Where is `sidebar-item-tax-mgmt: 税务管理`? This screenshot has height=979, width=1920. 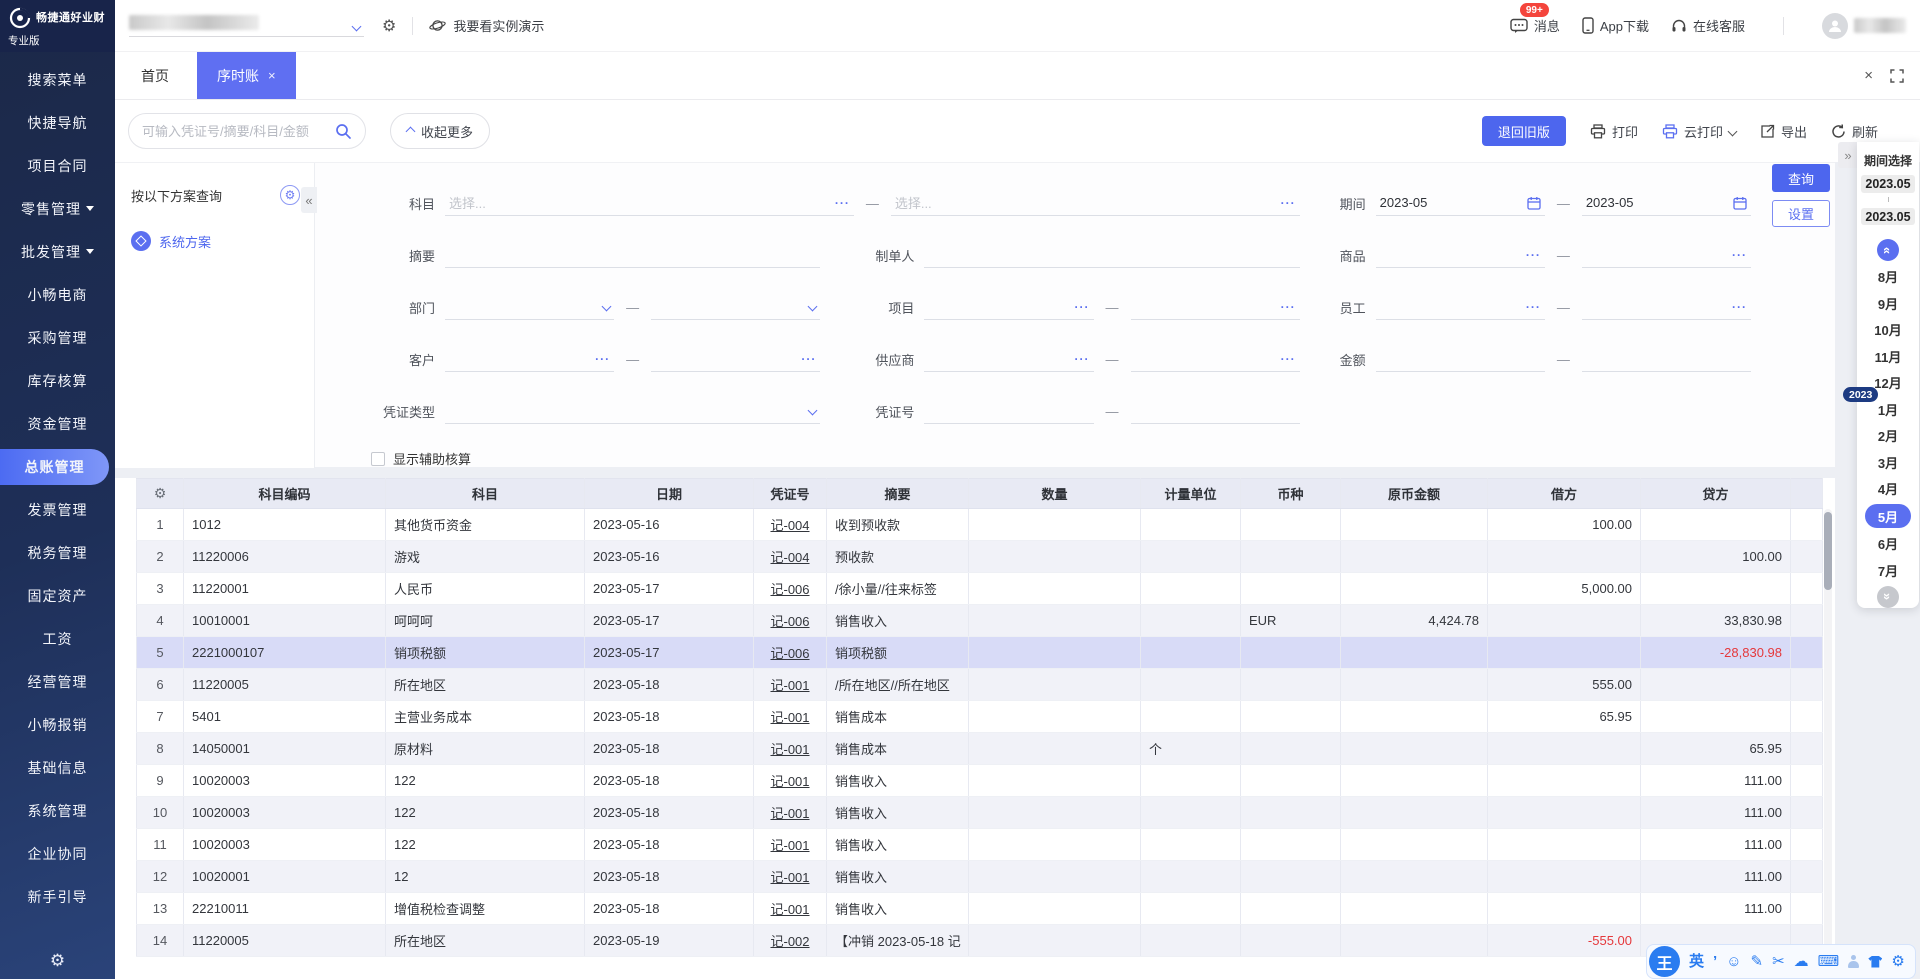 sidebar-item-tax-mgmt: 税务管理 is located at coordinates (57, 552).